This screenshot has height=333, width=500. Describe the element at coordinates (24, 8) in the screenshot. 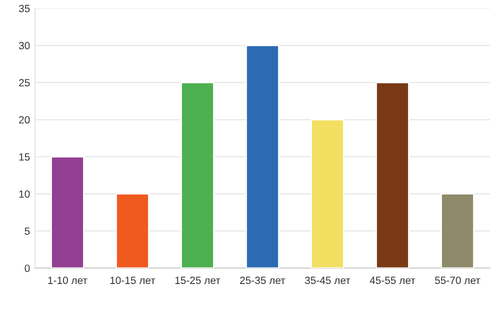

I see `y-tick-label: 35` at that location.